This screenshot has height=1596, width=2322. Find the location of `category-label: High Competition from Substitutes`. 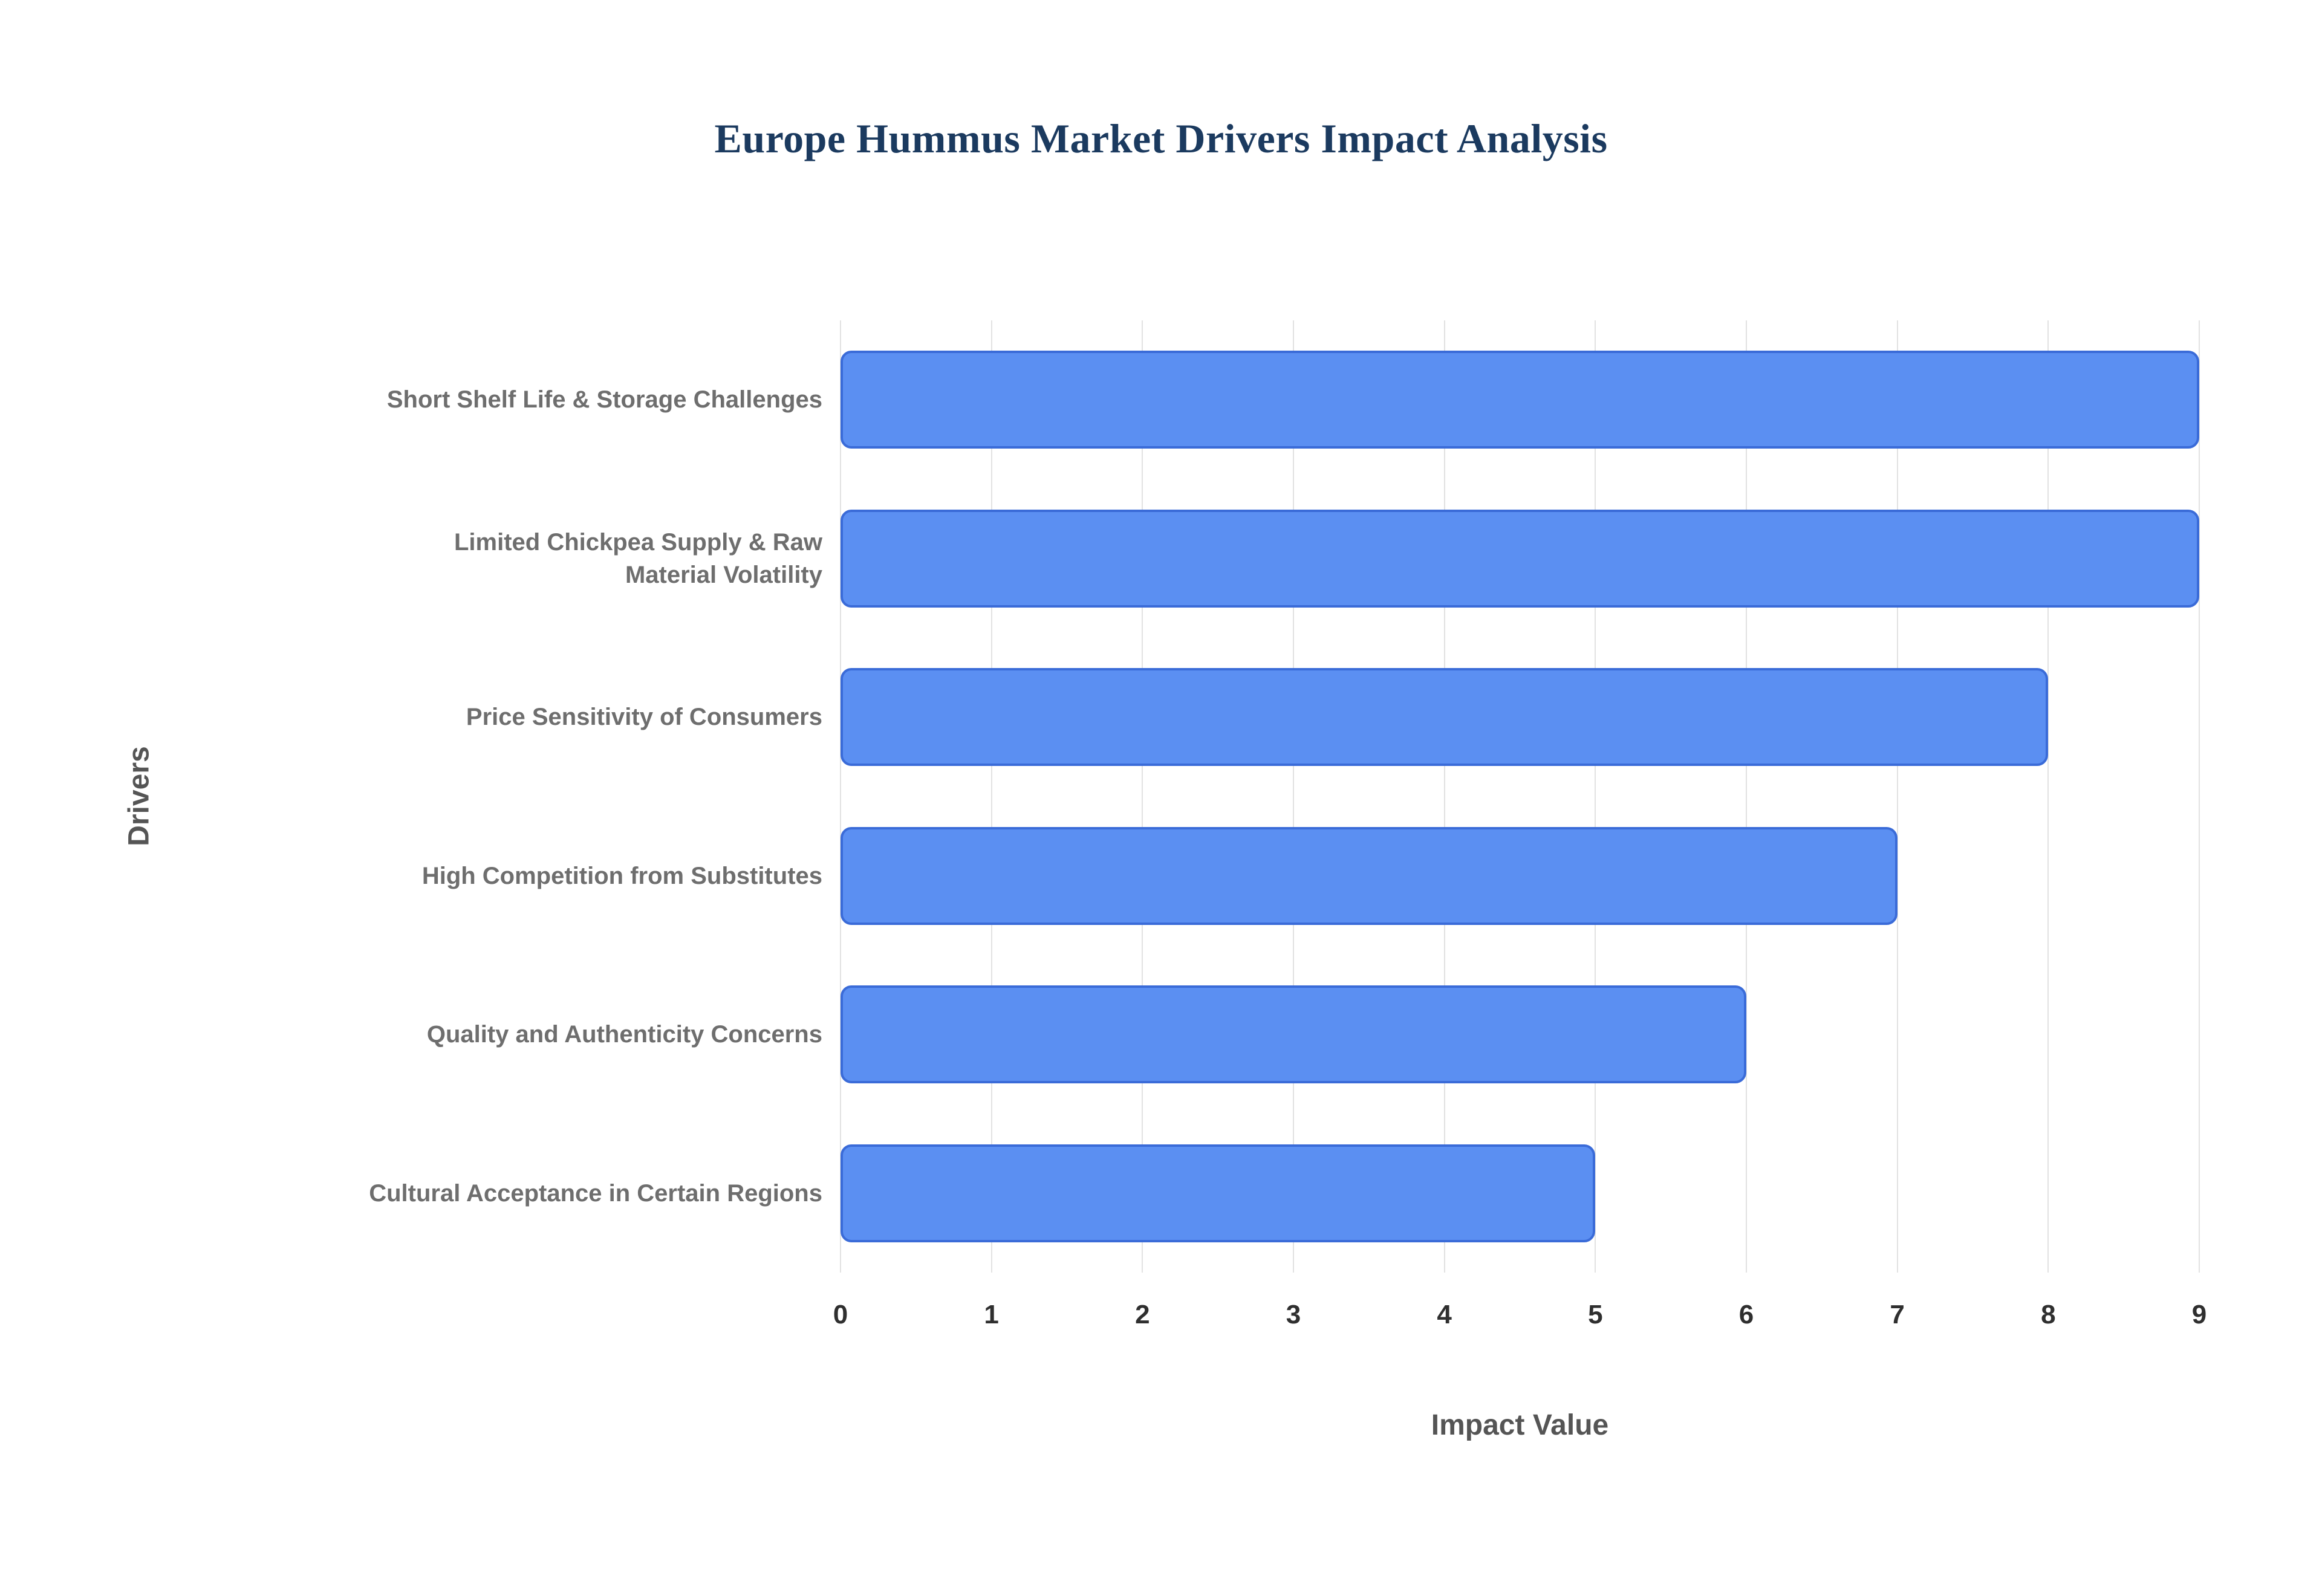

category-label: High Competition from Substitutes is located at coordinates (622, 875).